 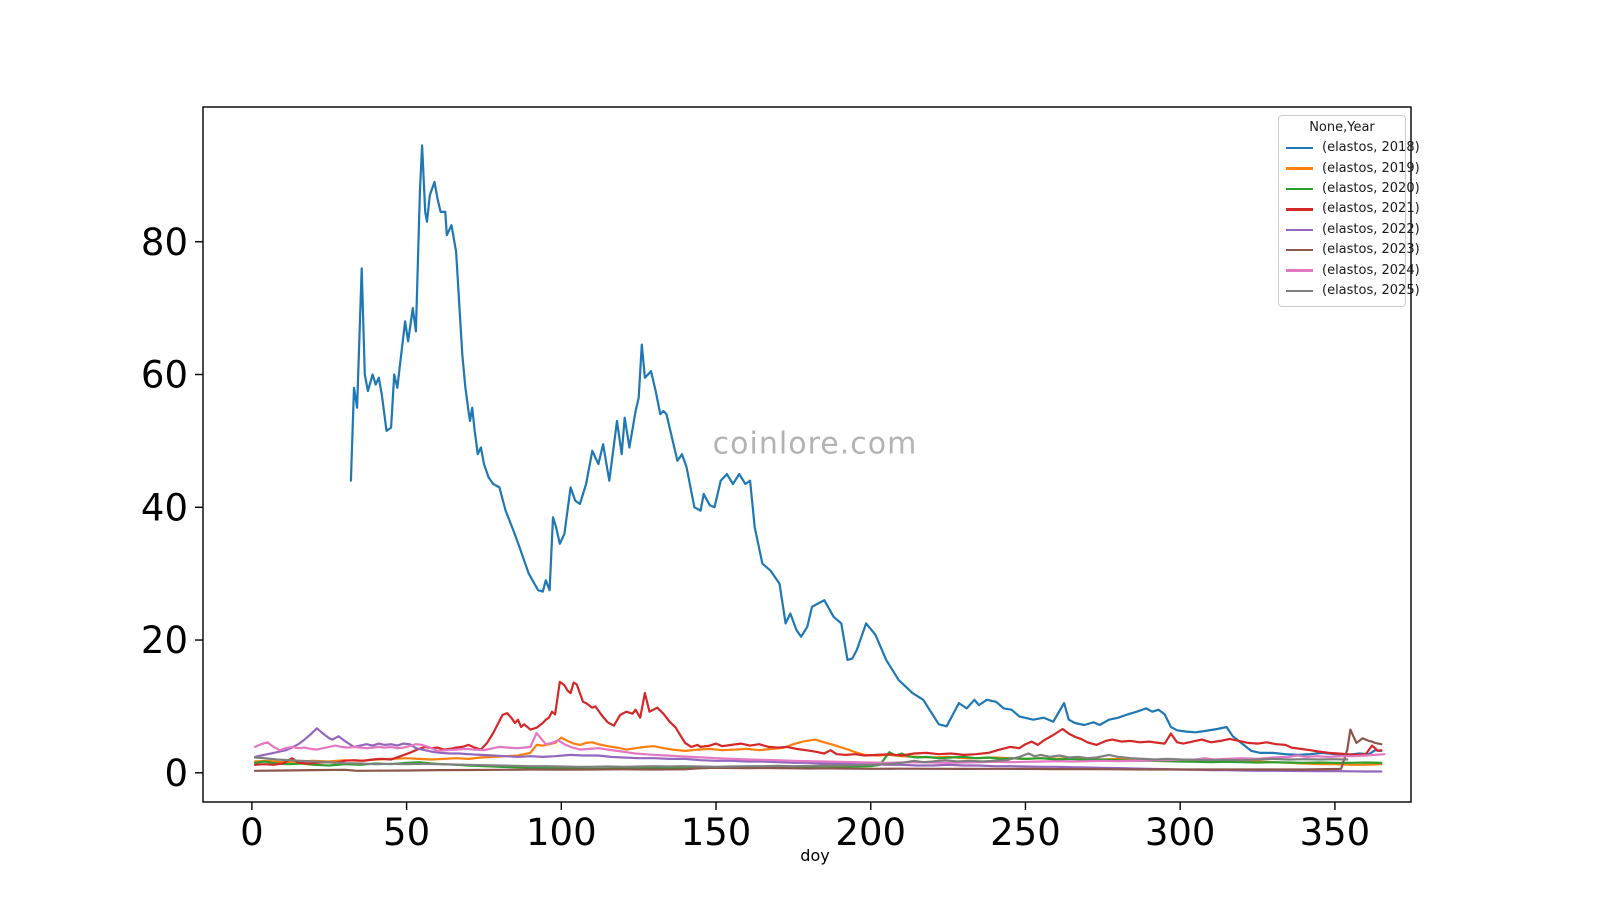 I want to click on x-tick-label: 300, so click(x=1180, y=832).